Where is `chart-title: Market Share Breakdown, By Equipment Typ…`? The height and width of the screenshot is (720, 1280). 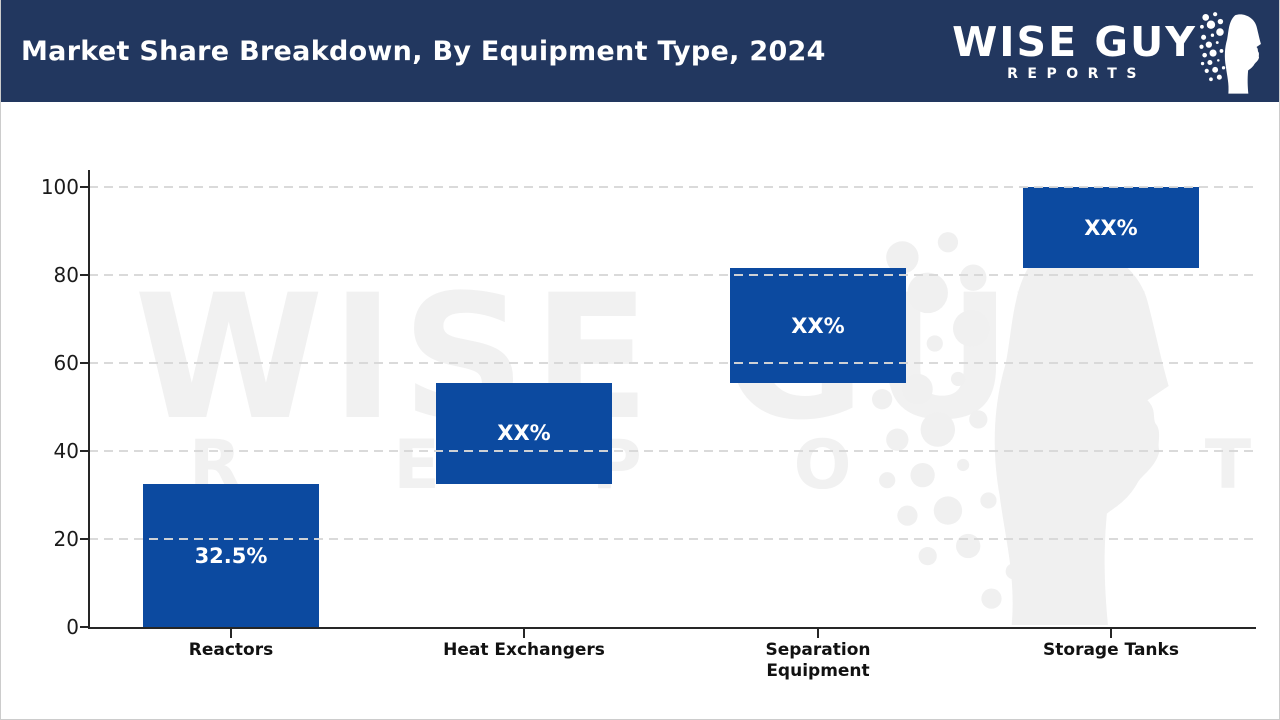
chart-title: Market Share Breakdown, By Equipment Typ… is located at coordinates (423, 51).